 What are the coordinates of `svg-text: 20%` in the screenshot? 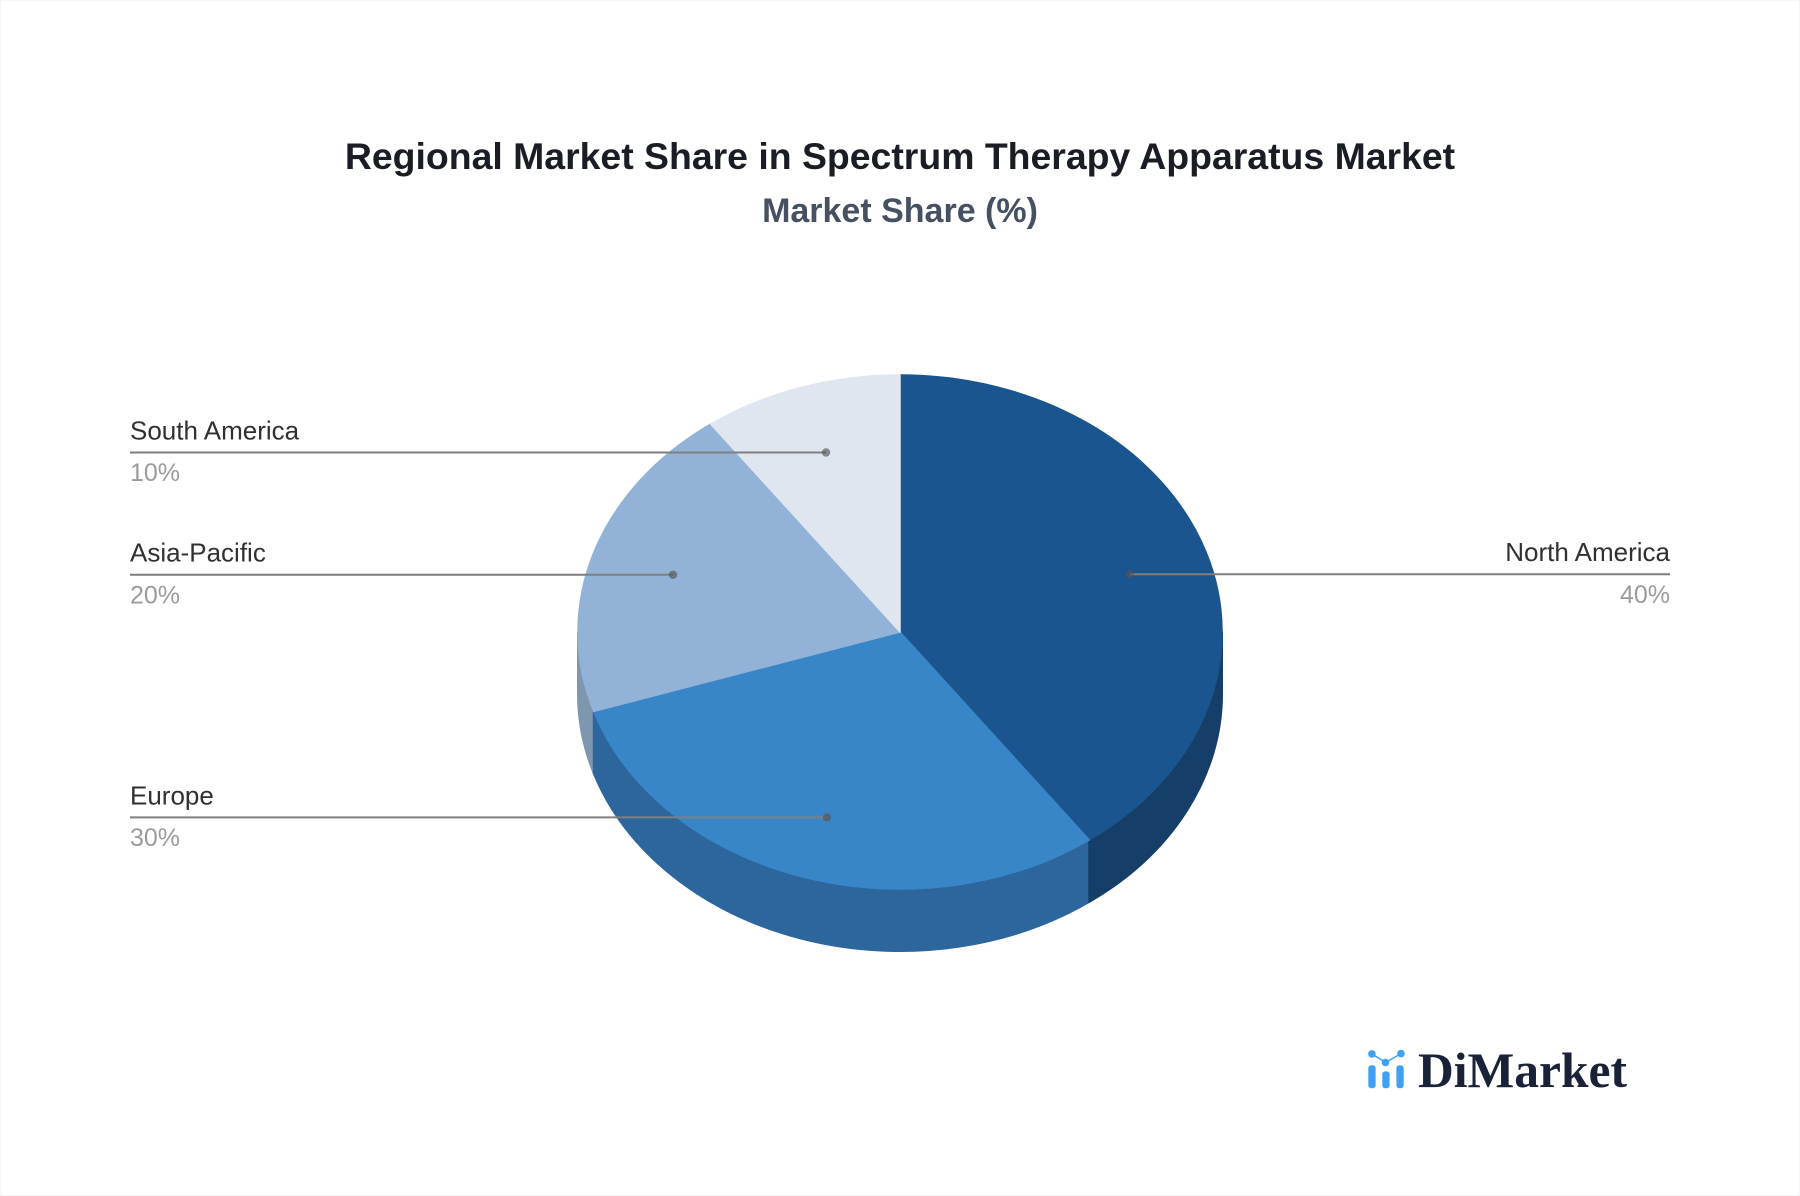 It's located at (155, 595).